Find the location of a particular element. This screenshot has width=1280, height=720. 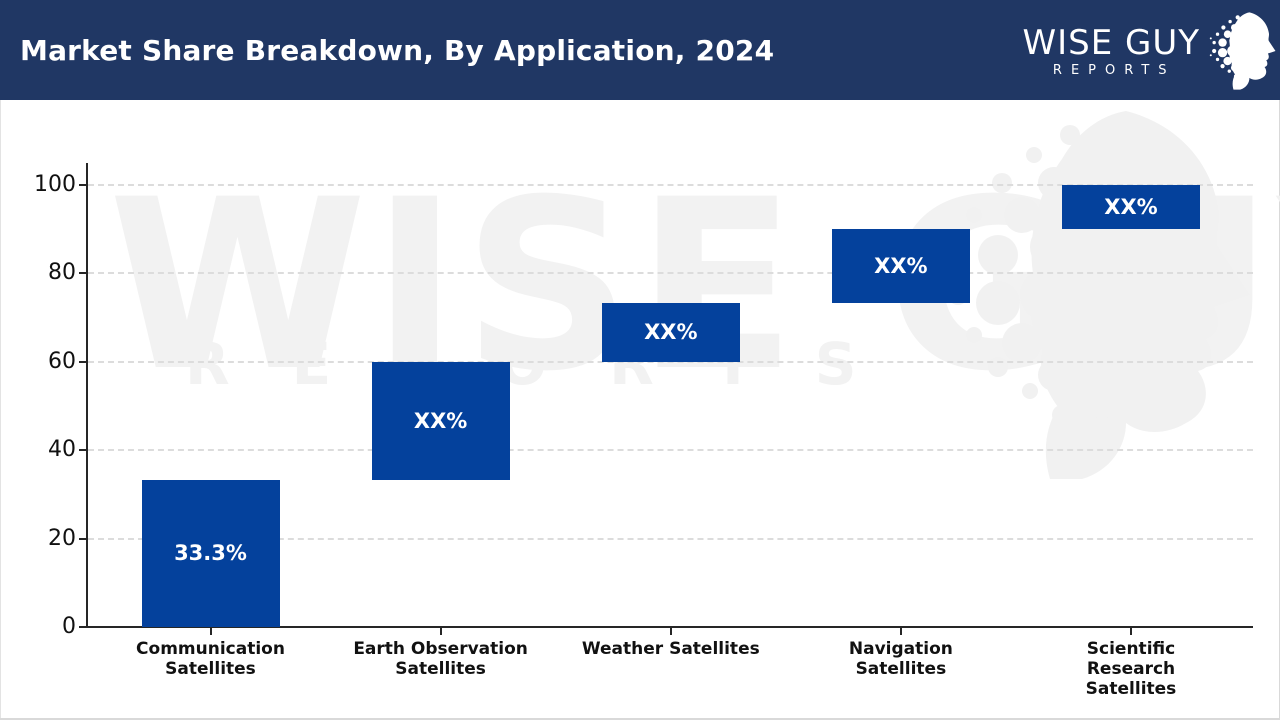

bar-value-label-weather-satellites: XX% is located at coordinates (671, 332).